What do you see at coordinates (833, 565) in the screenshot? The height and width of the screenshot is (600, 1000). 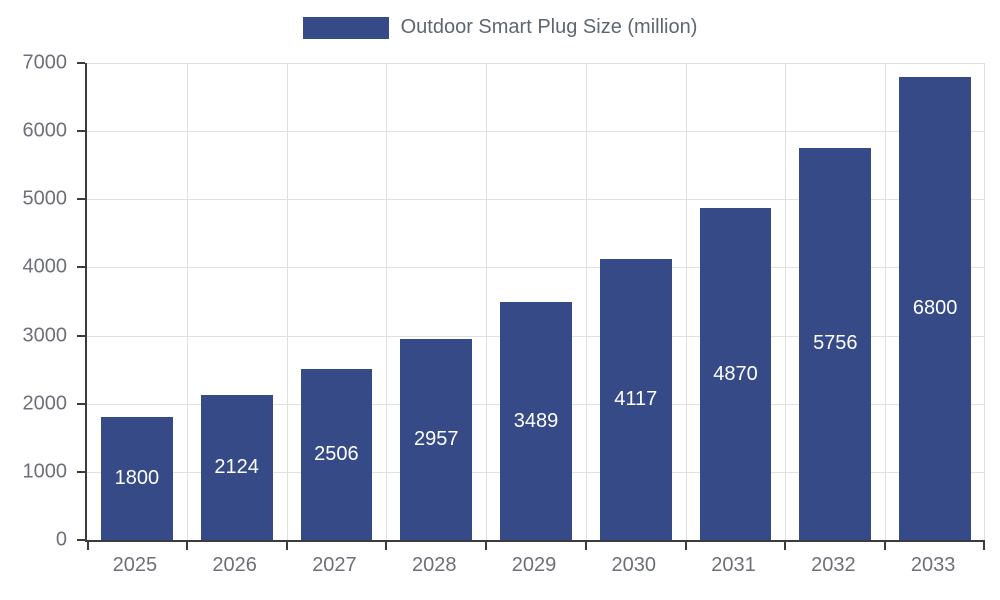 I see `x-axis-label: 2032` at bounding box center [833, 565].